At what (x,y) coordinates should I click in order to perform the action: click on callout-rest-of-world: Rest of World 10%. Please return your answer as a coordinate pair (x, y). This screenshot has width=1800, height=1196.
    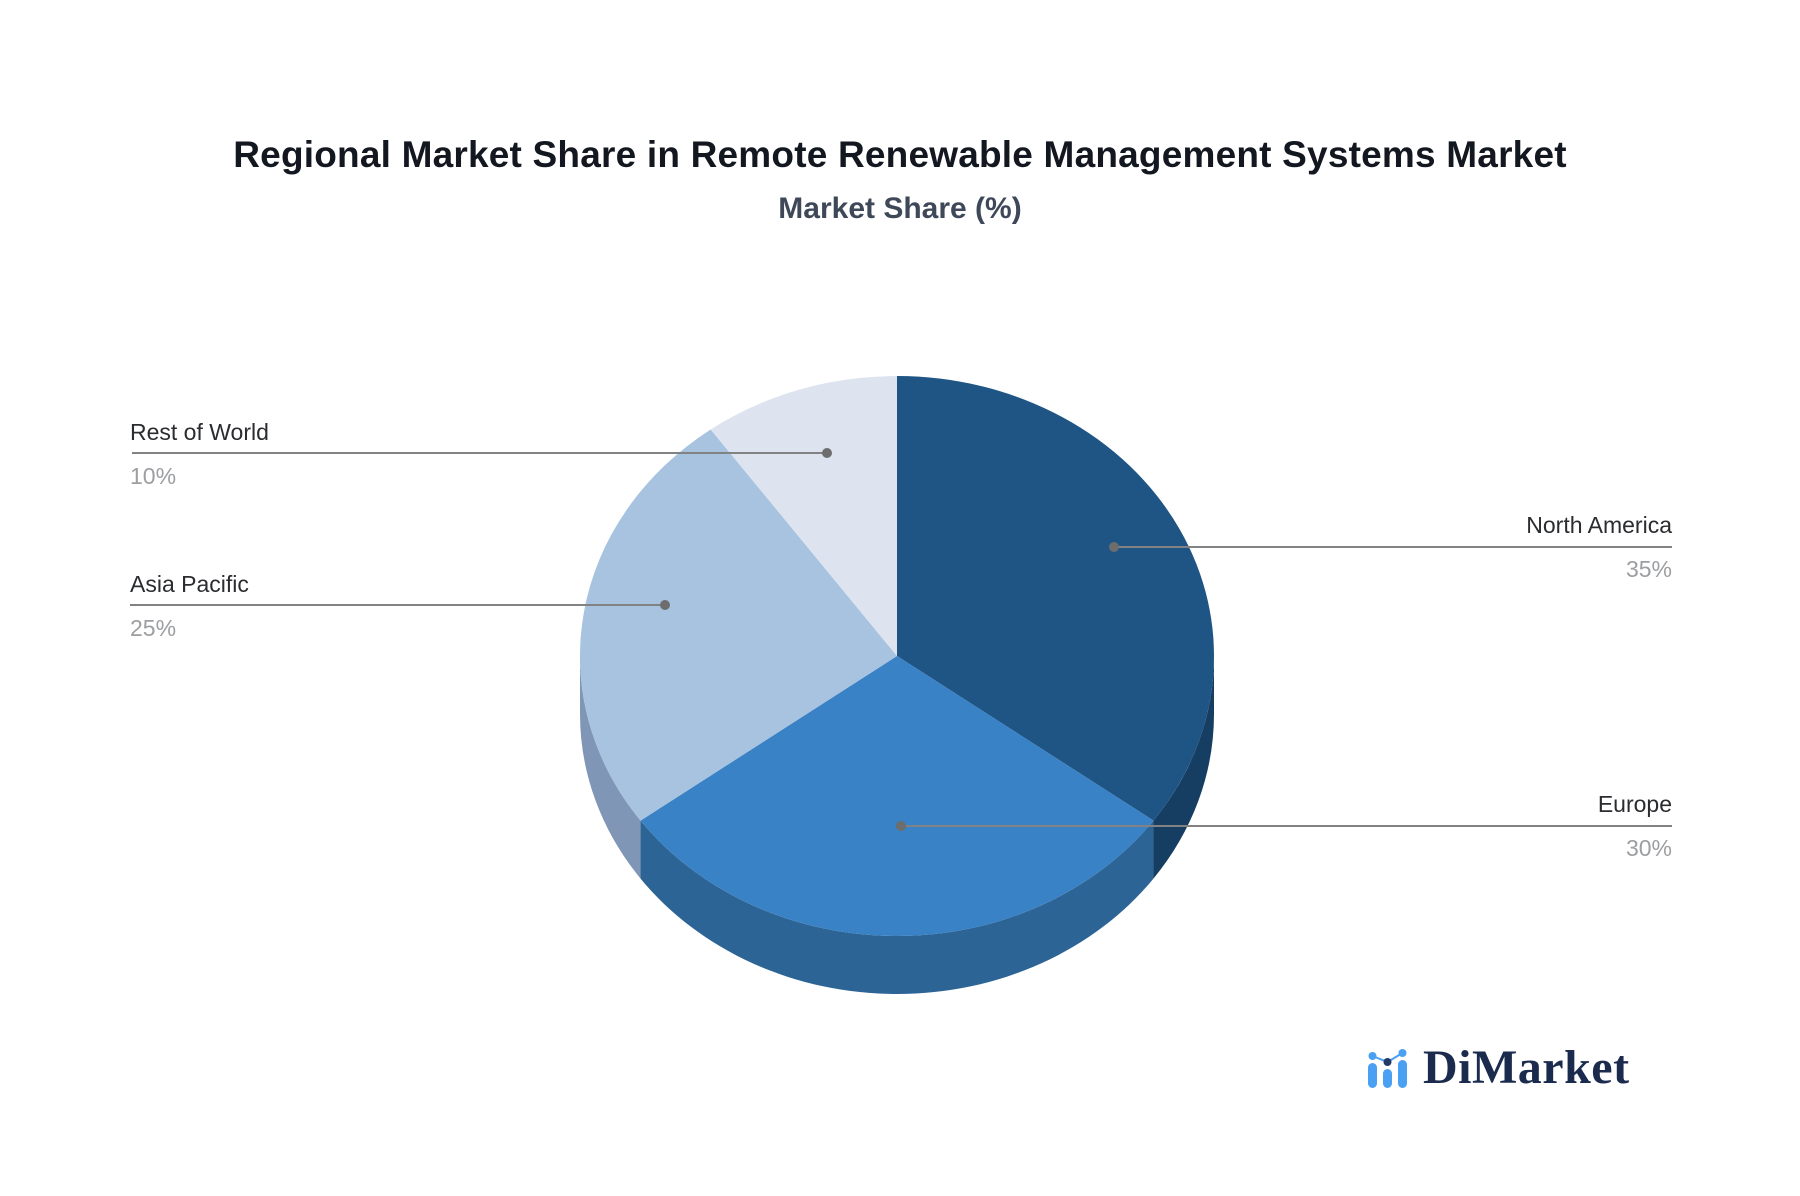
    Looking at the image, I should click on (199, 454).